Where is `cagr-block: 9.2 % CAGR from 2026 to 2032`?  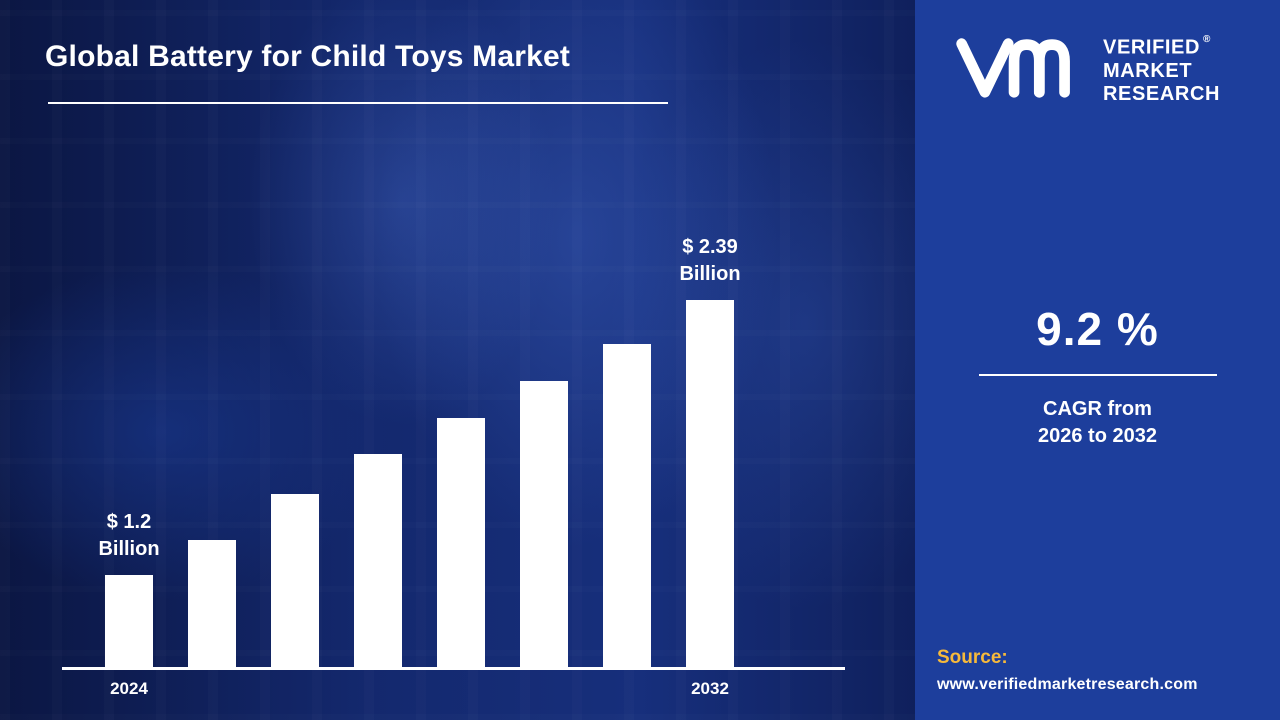
cagr-block: 9.2 % CAGR from 2026 to 2032 is located at coordinates (1097, 376).